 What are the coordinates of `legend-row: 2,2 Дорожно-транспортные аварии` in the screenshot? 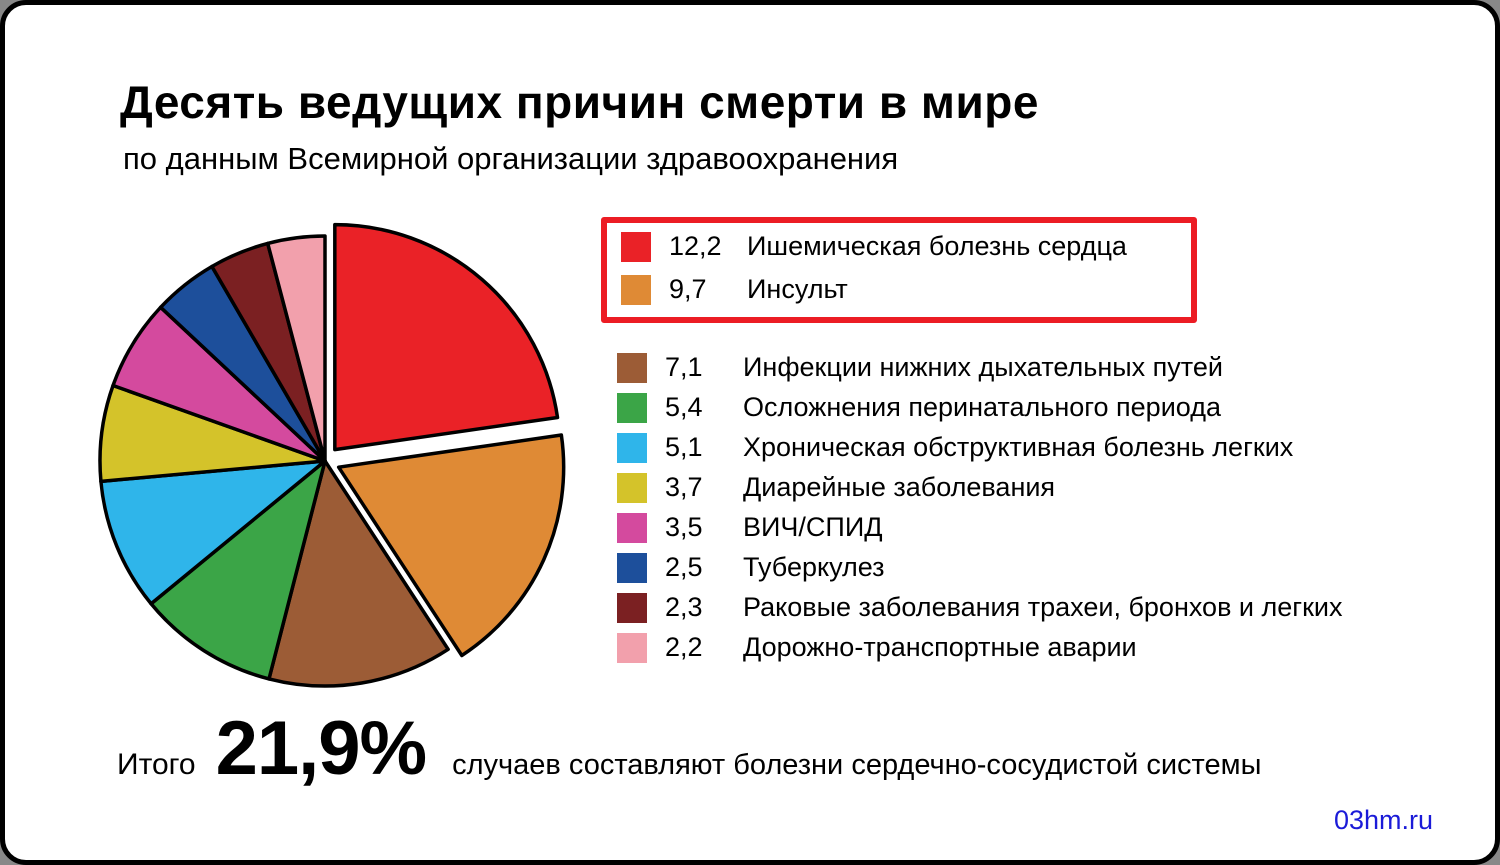 It's located at (1027, 647).